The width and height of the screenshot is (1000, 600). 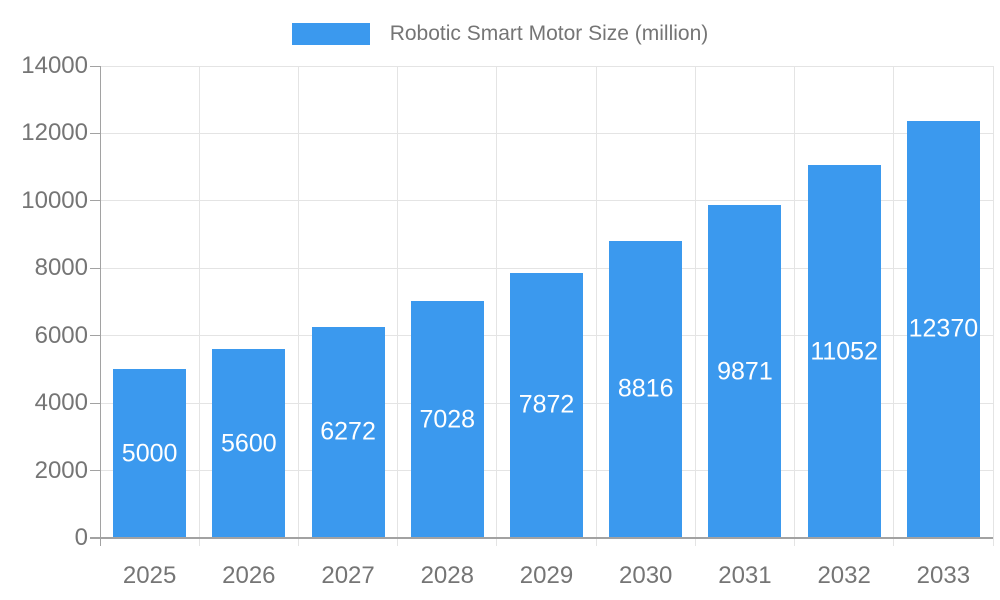 What do you see at coordinates (447, 575) in the screenshot?
I see `x-tick-label: 2028` at bounding box center [447, 575].